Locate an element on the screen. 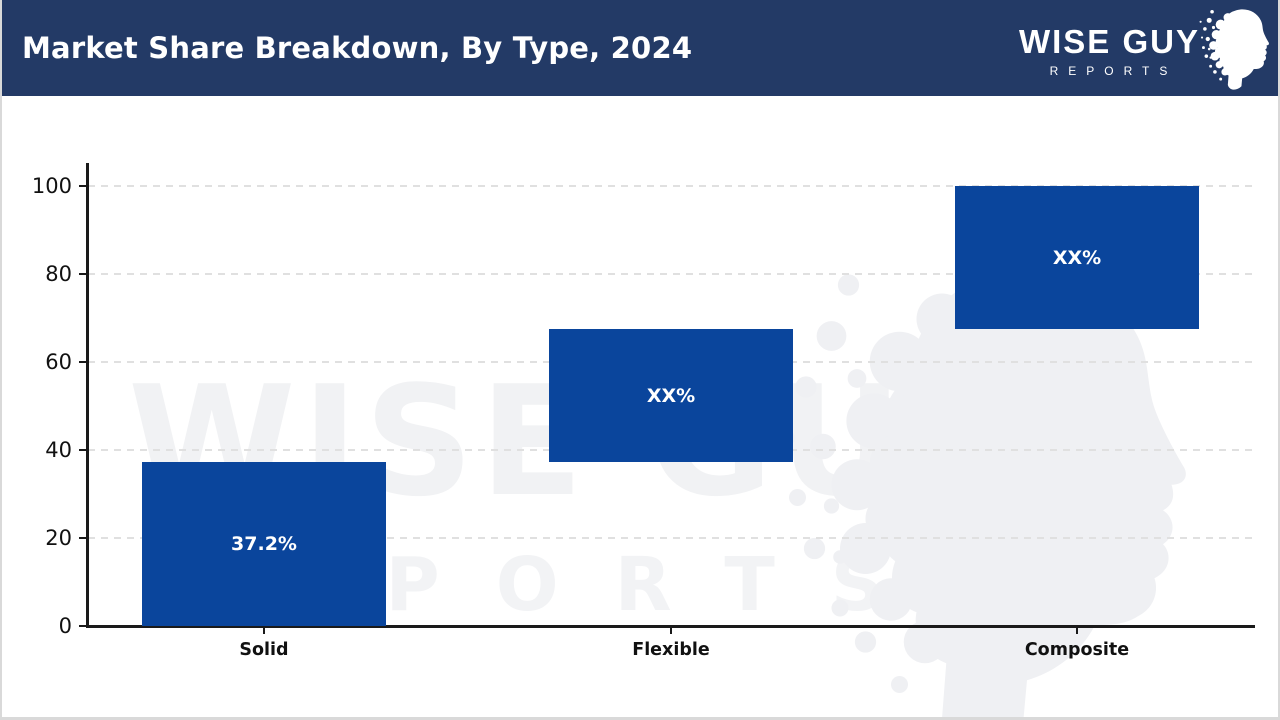  logo-wordmark: WISE GUY is located at coordinates (1109, 41).